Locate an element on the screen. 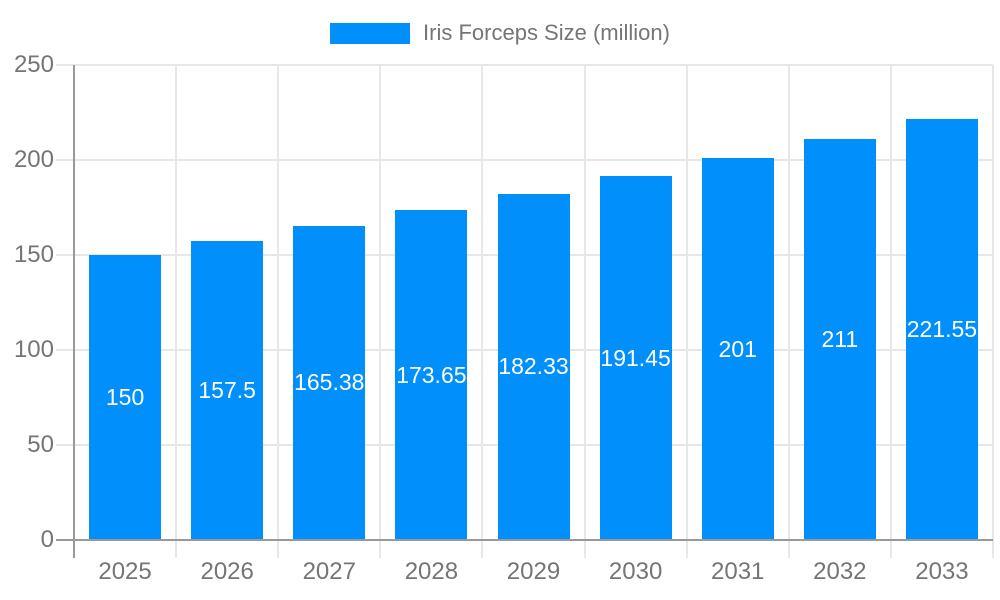  bar: 165.38 is located at coordinates (329, 382).